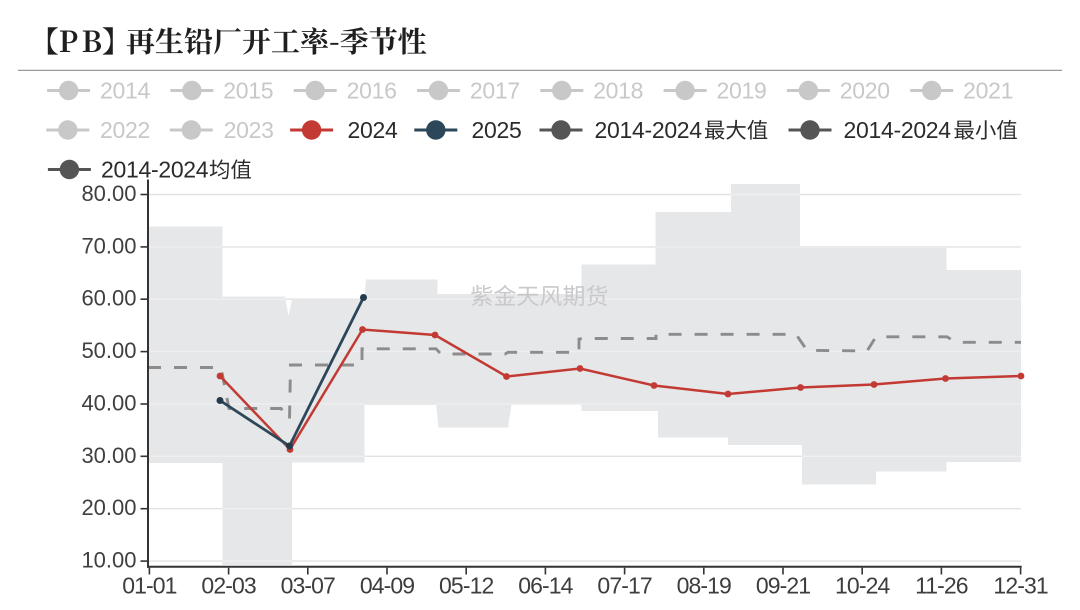  Describe the element at coordinates (387, 586) in the screenshot. I see `svg-text: 04-09` at that location.